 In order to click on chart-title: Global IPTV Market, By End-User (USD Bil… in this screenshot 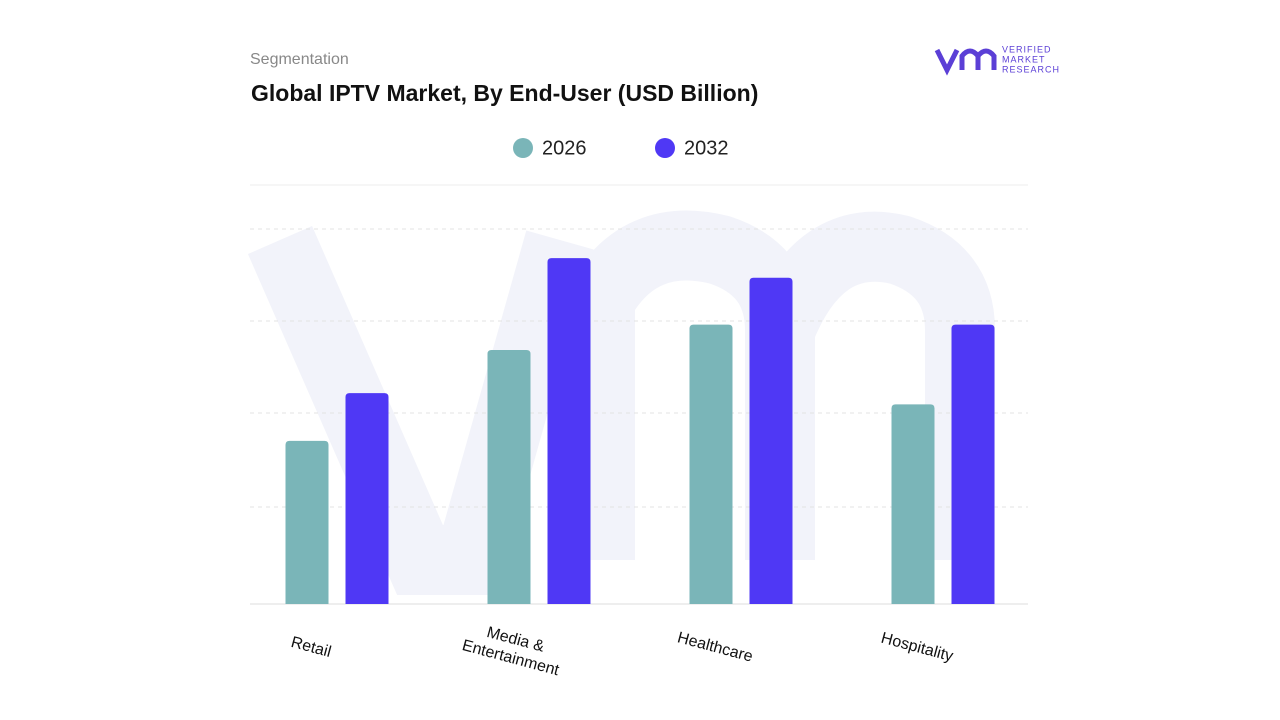, I will do `click(504, 93)`.